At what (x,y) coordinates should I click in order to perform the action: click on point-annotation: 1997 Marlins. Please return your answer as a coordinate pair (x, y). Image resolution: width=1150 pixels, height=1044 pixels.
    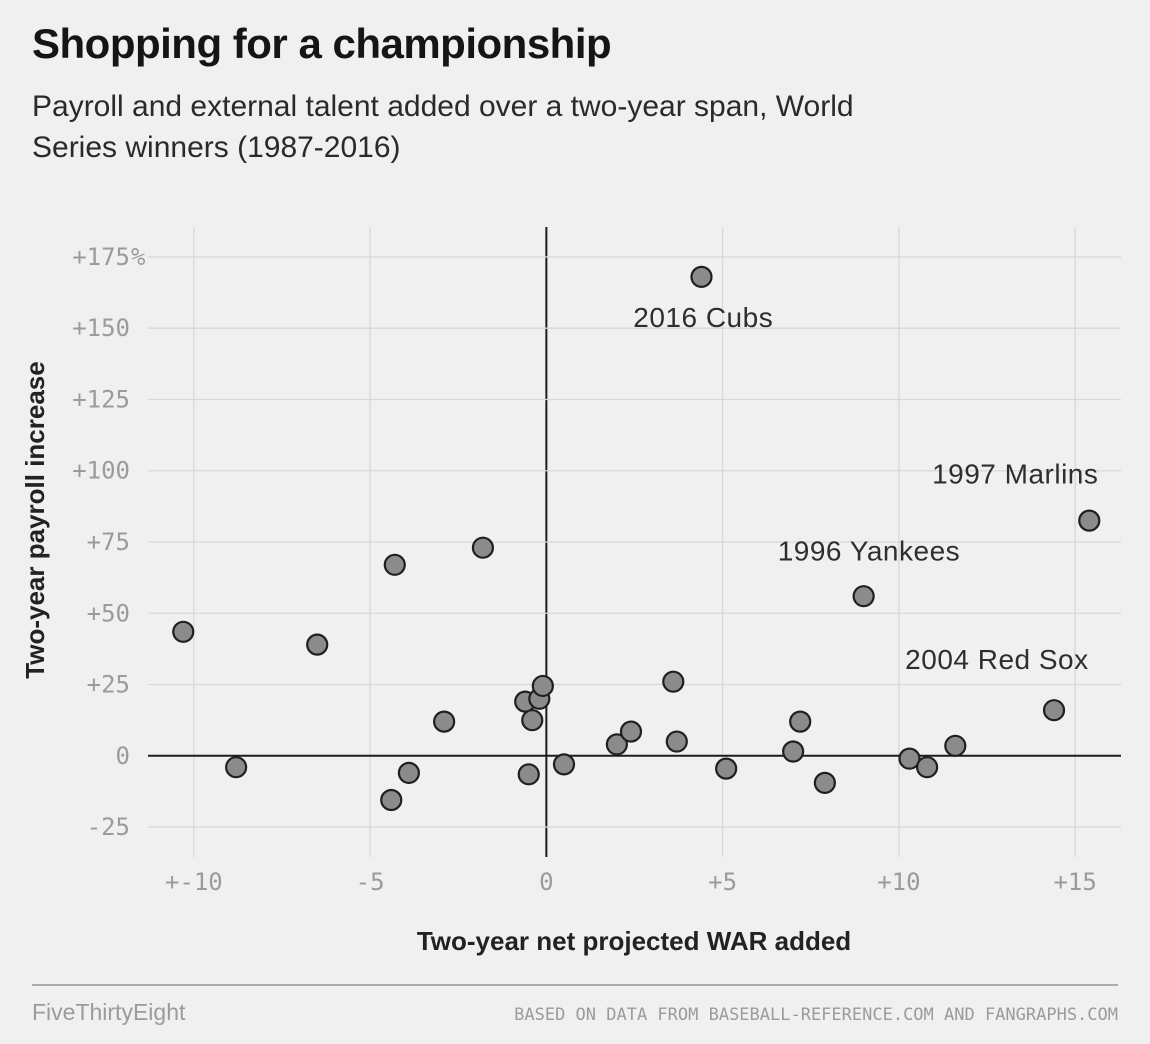
    Looking at the image, I should click on (1015, 474).